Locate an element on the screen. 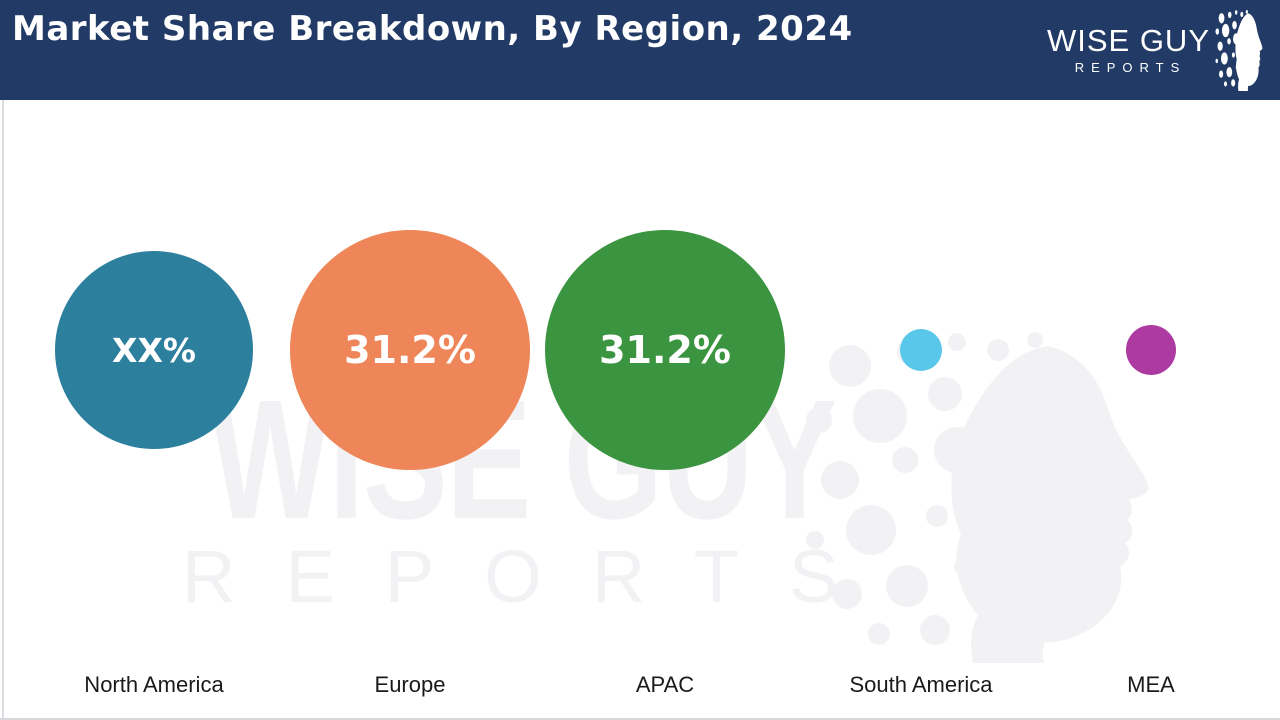 The image size is (1280, 720). logo-name: WISE GUY is located at coordinates (1128, 40).